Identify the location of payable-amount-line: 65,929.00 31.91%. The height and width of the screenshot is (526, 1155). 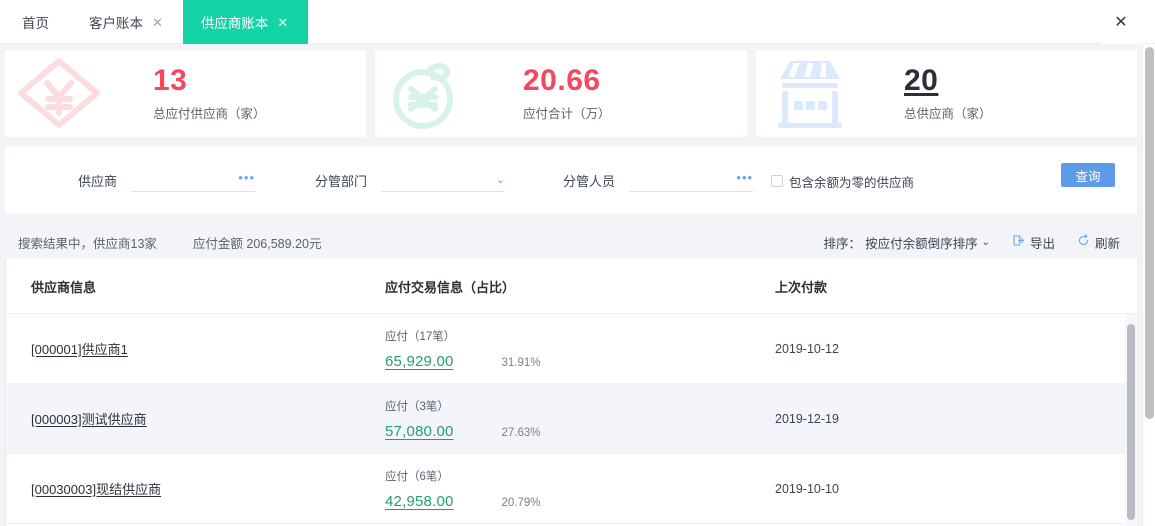
(580, 361).